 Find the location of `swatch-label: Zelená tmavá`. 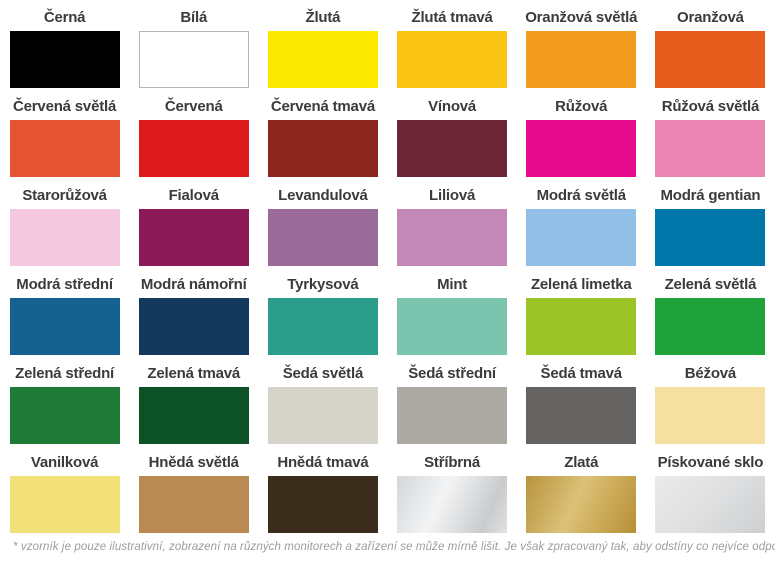

swatch-label: Zelená tmavá is located at coordinates (194, 373).